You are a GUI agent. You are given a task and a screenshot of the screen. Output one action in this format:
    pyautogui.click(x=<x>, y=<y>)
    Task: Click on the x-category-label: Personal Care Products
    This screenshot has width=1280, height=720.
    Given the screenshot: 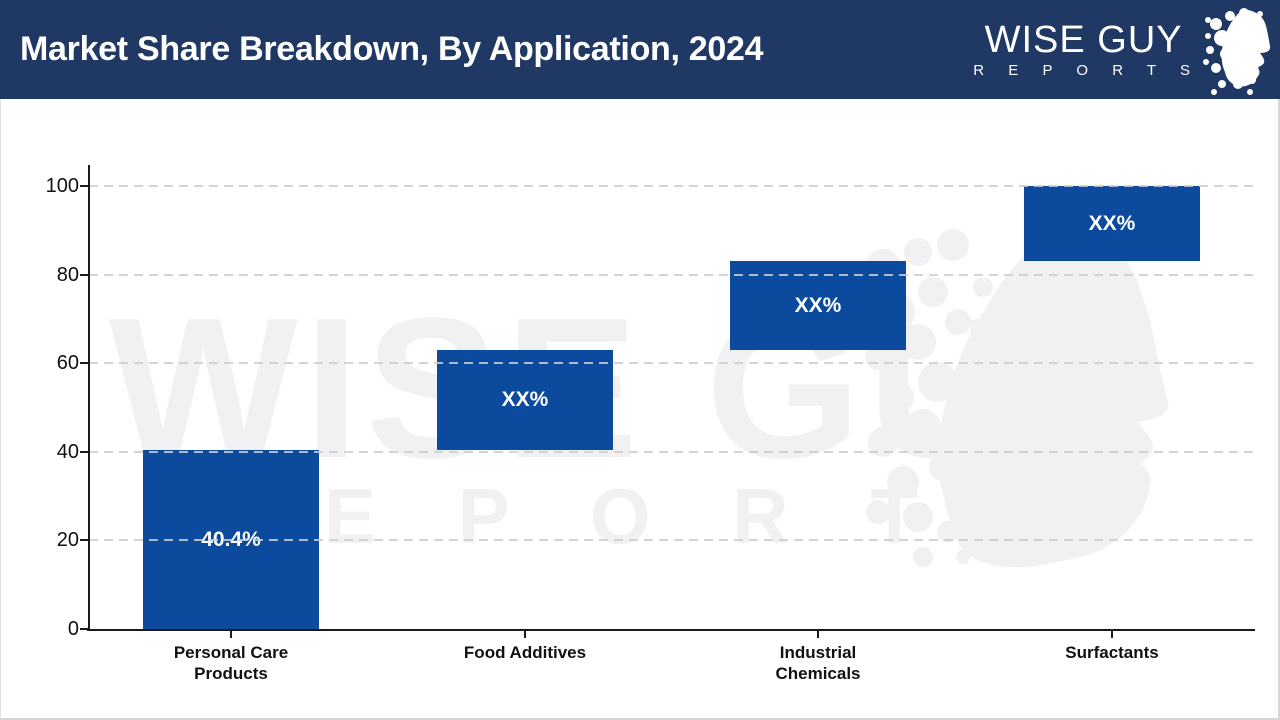 What is the action you would take?
    pyautogui.click(x=231, y=663)
    